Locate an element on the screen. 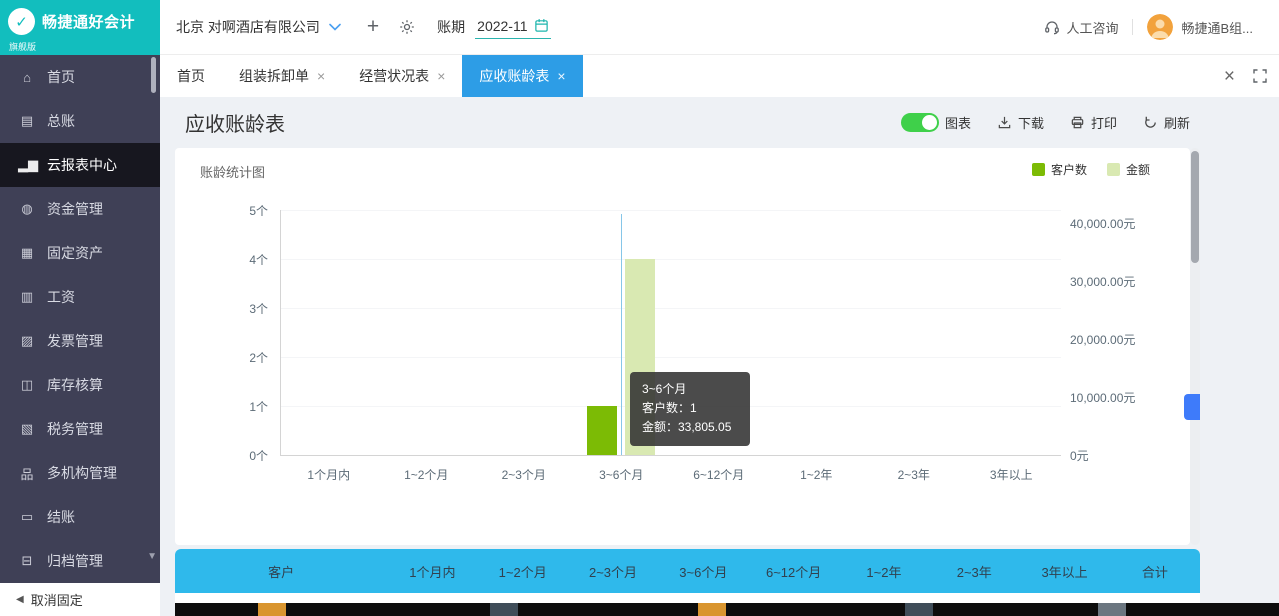 Image resolution: width=1279 pixels, height=616 pixels. x-axis-label: 2~3个月 is located at coordinates (523, 475).